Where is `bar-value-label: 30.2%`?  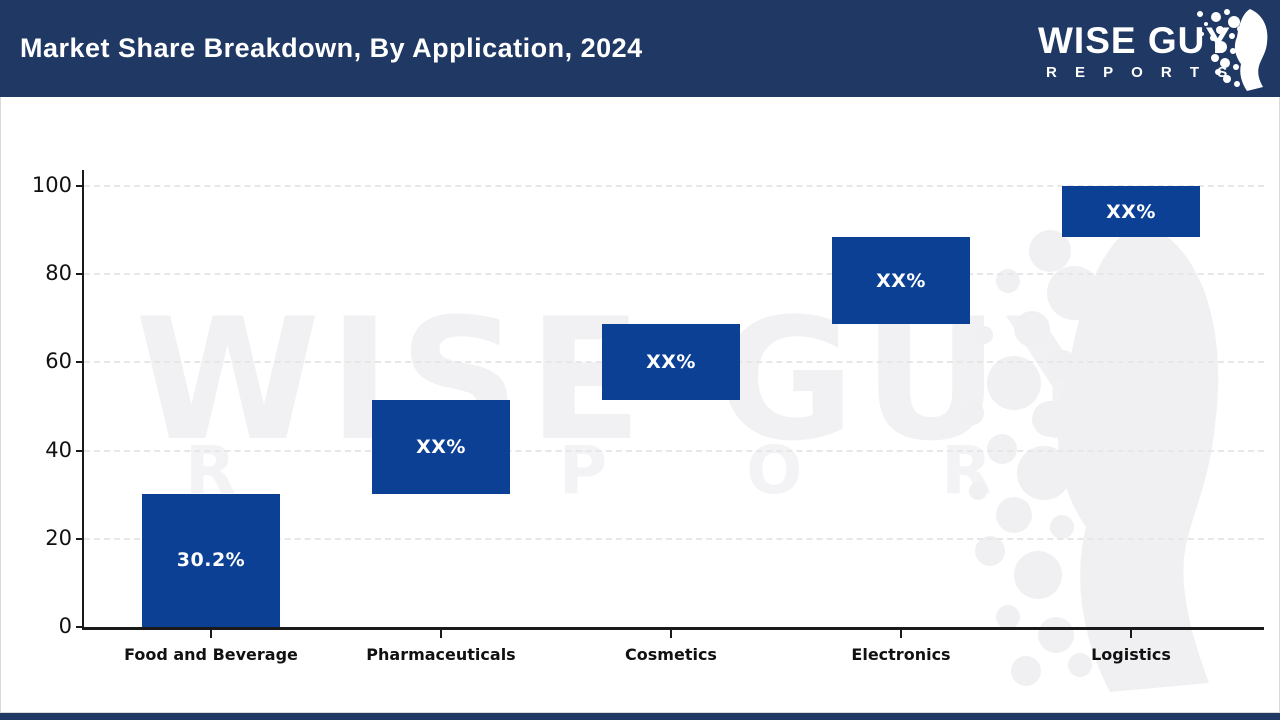 bar-value-label: 30.2% is located at coordinates (211, 560).